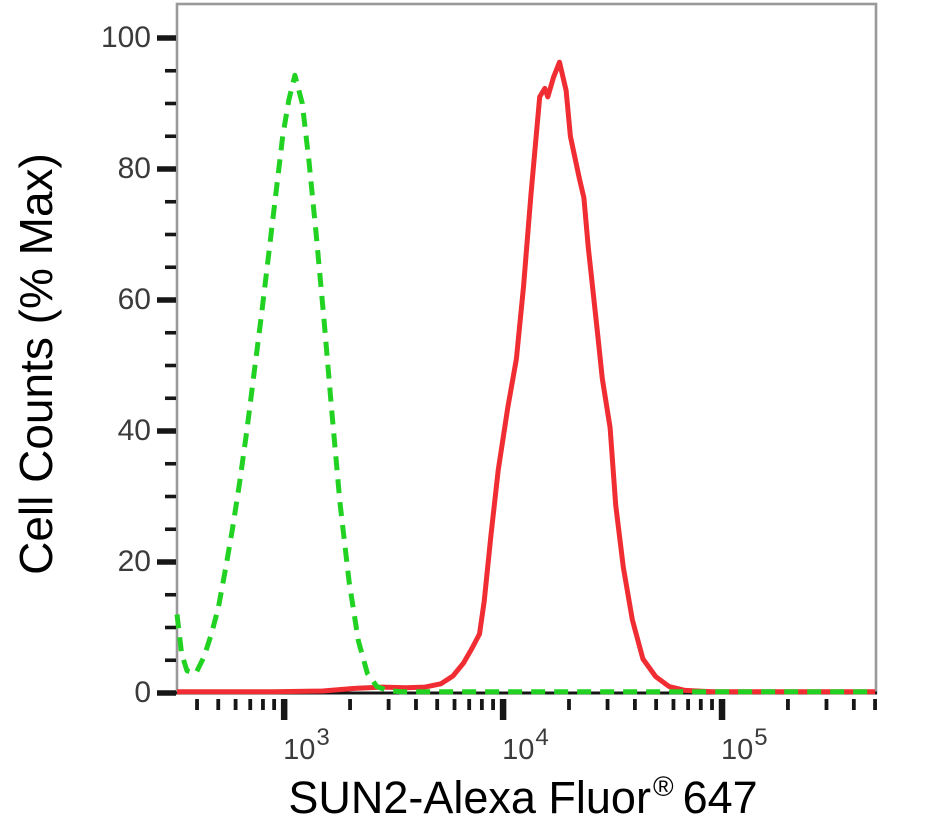  Describe the element at coordinates (36, 364) in the screenshot. I see `y-axis-title: Cell Counts (% Max)` at that location.